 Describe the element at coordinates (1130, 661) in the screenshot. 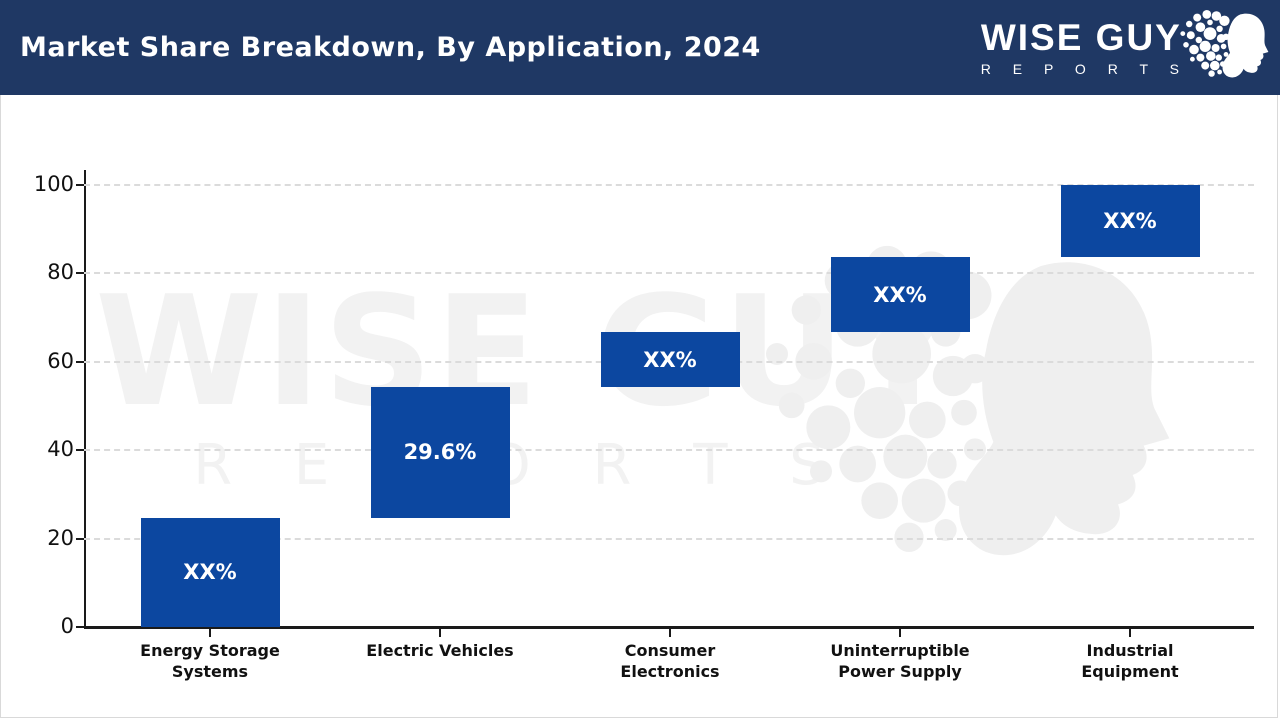

I see `x-category-label: Industrial Equipment` at that location.